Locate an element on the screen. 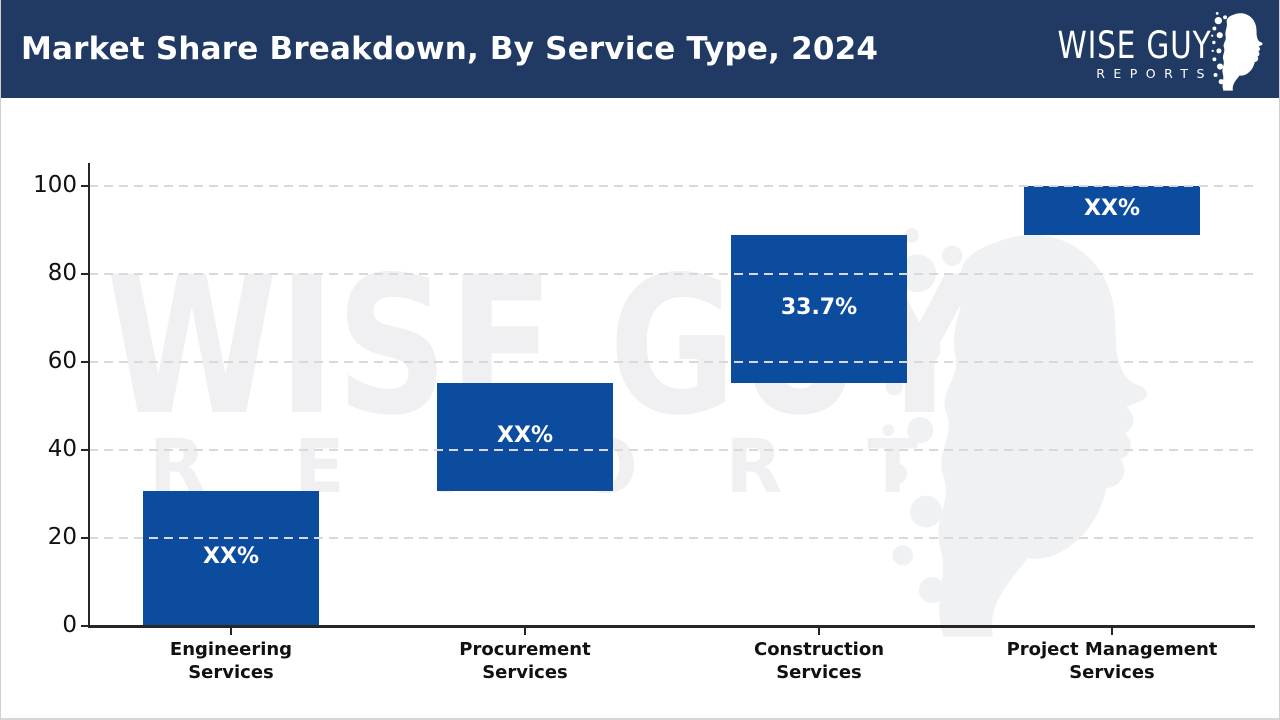 The width and height of the screenshot is (1280, 720). wiseguy-head-logo-icon is located at coordinates (1238, 52).